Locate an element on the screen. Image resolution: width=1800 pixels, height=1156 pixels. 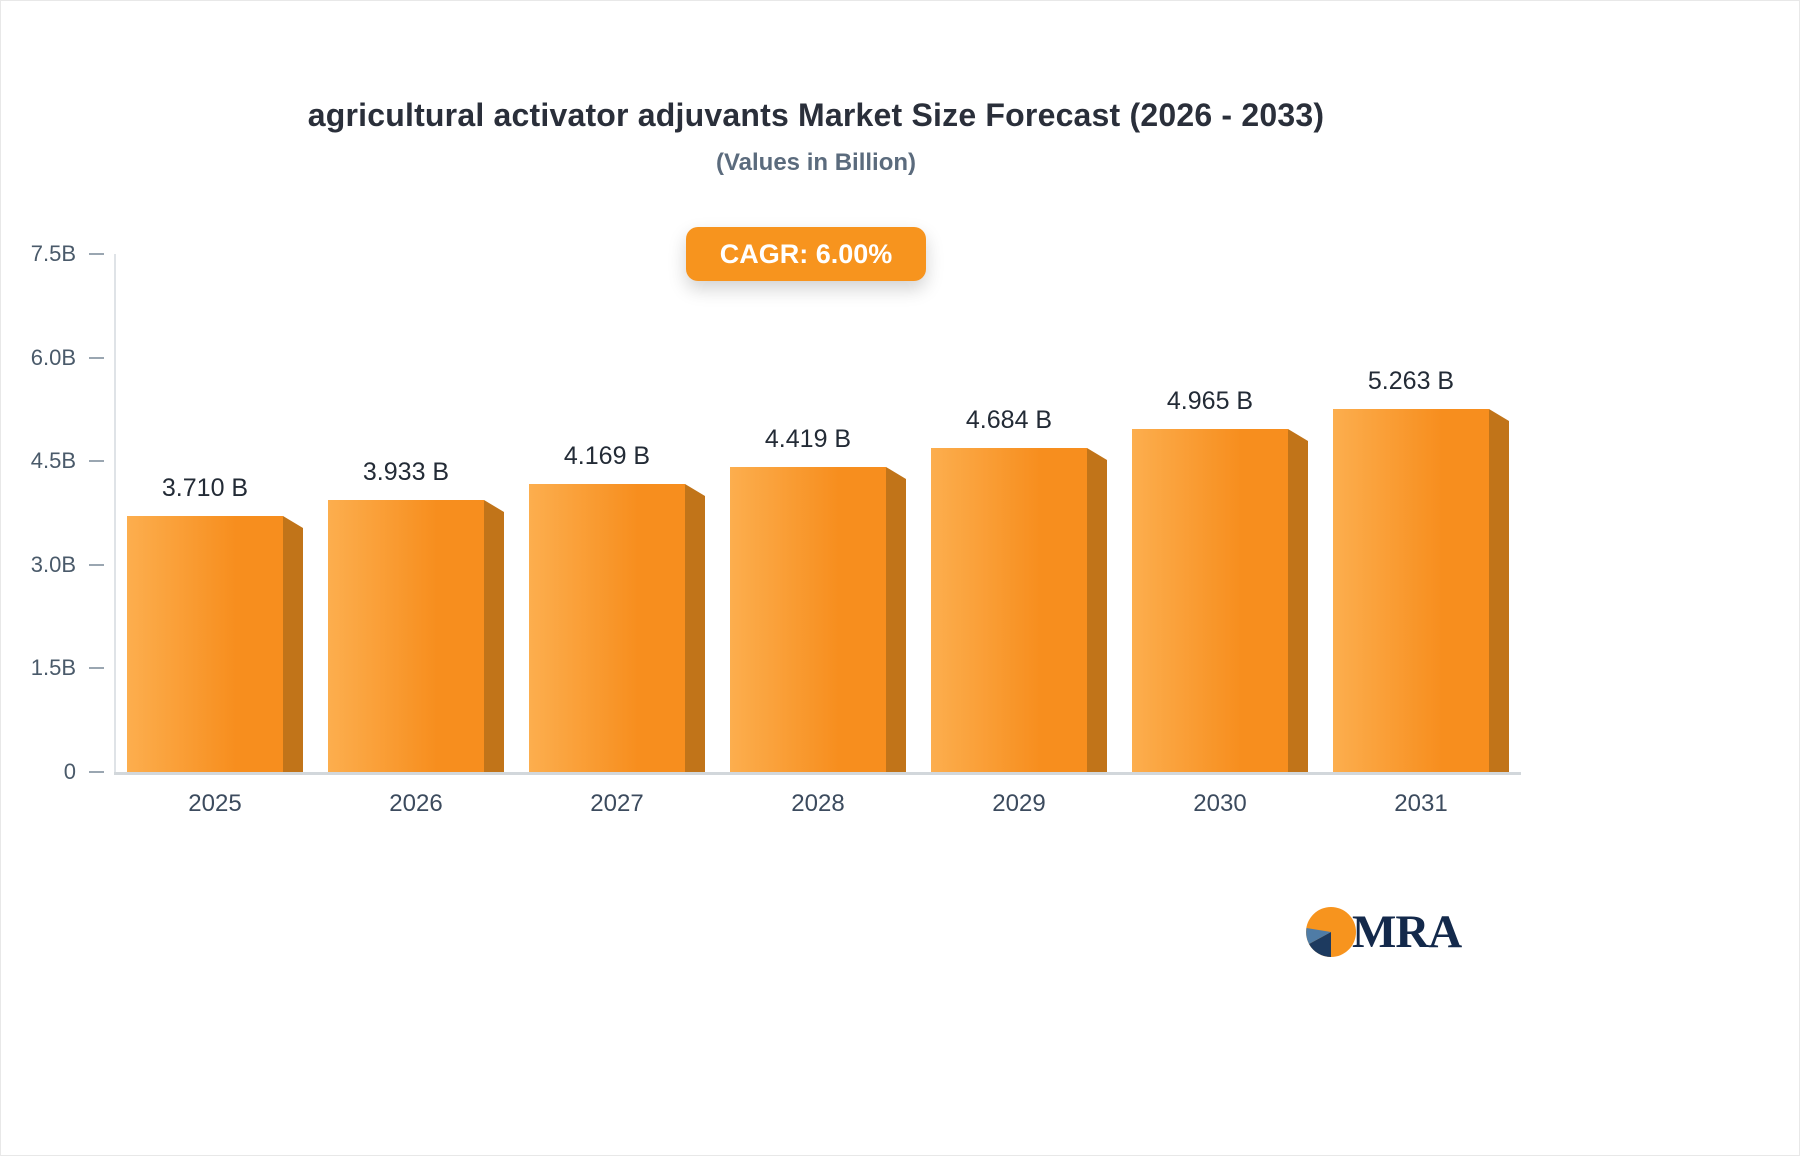
x-axis-line is located at coordinates (817, 773).